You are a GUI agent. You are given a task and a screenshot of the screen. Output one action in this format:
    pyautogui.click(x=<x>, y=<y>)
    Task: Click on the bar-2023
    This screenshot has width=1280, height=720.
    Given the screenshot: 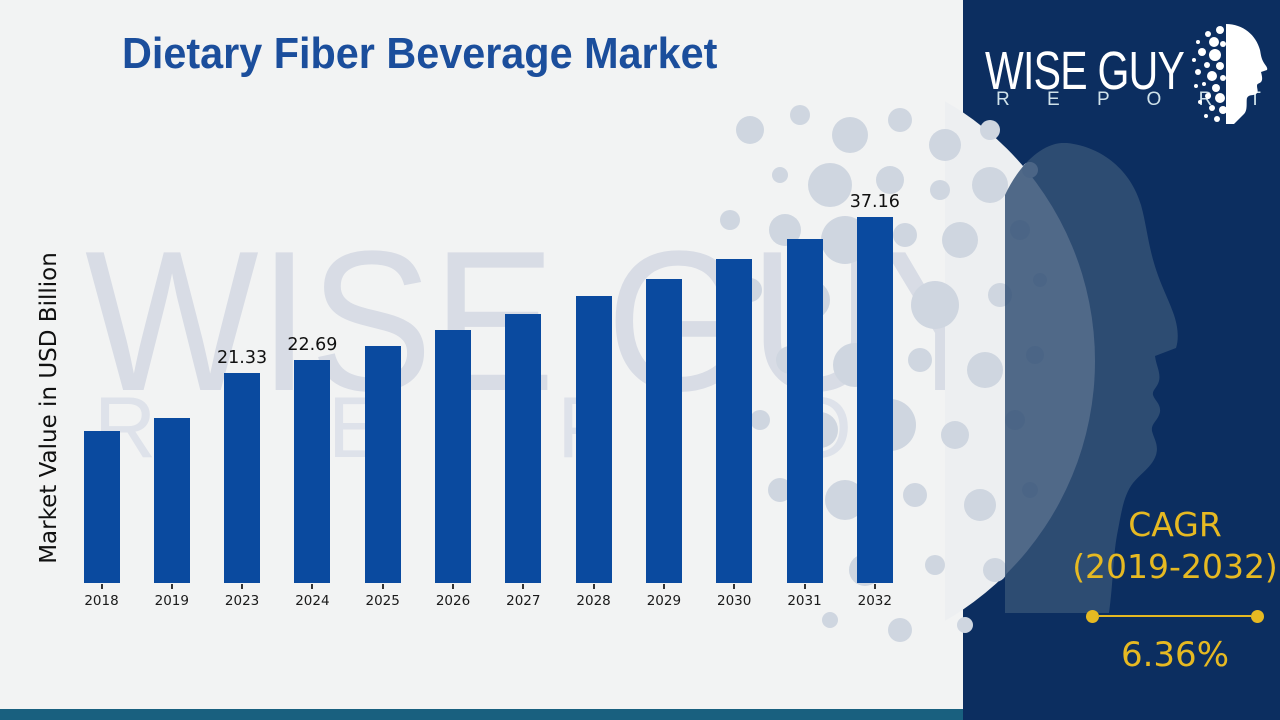 What is the action you would take?
    pyautogui.click(x=242, y=477)
    